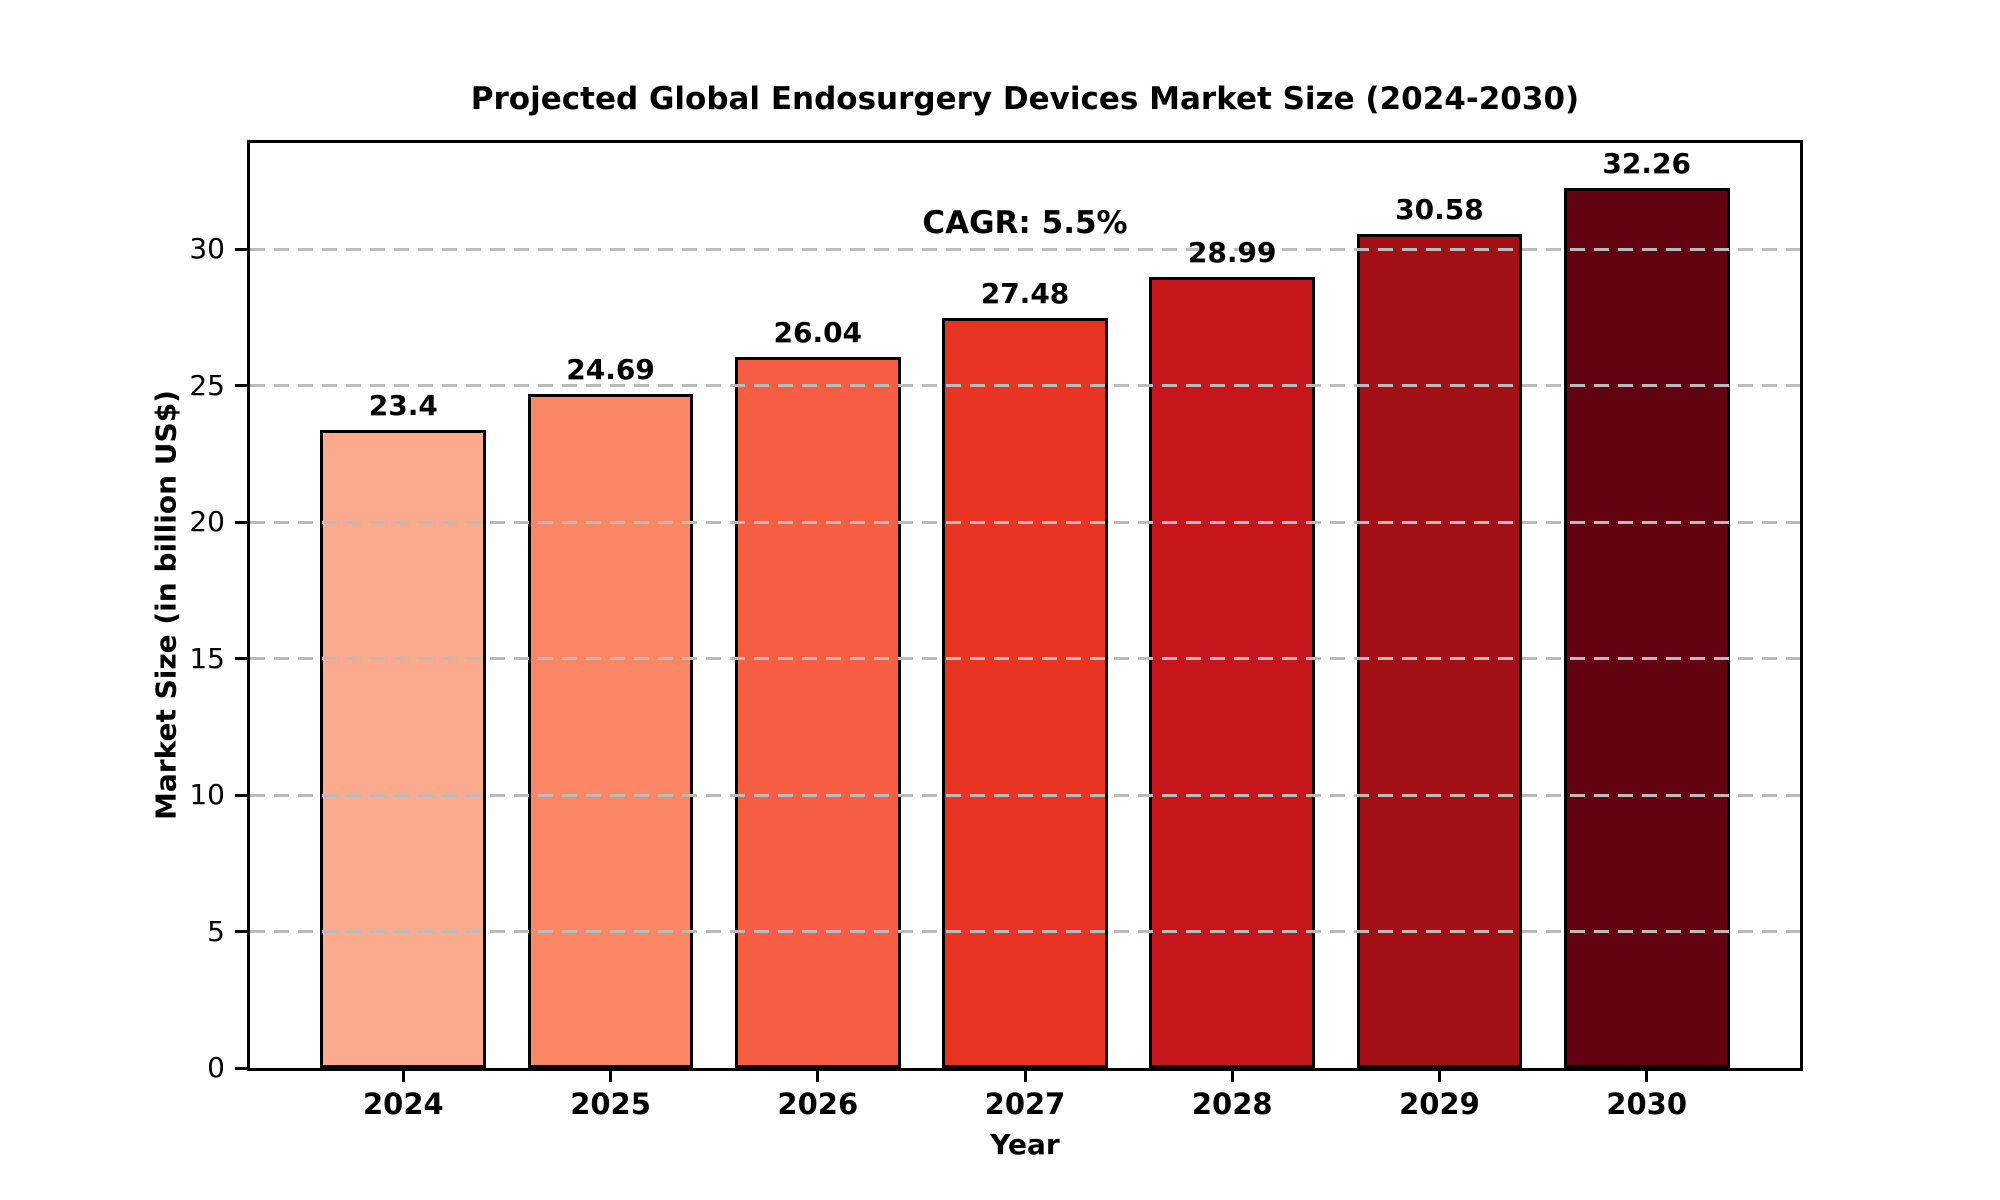 The width and height of the screenshot is (2000, 1200). Describe the element at coordinates (207, 249) in the screenshot. I see `y-tick-label-30: 30` at that location.